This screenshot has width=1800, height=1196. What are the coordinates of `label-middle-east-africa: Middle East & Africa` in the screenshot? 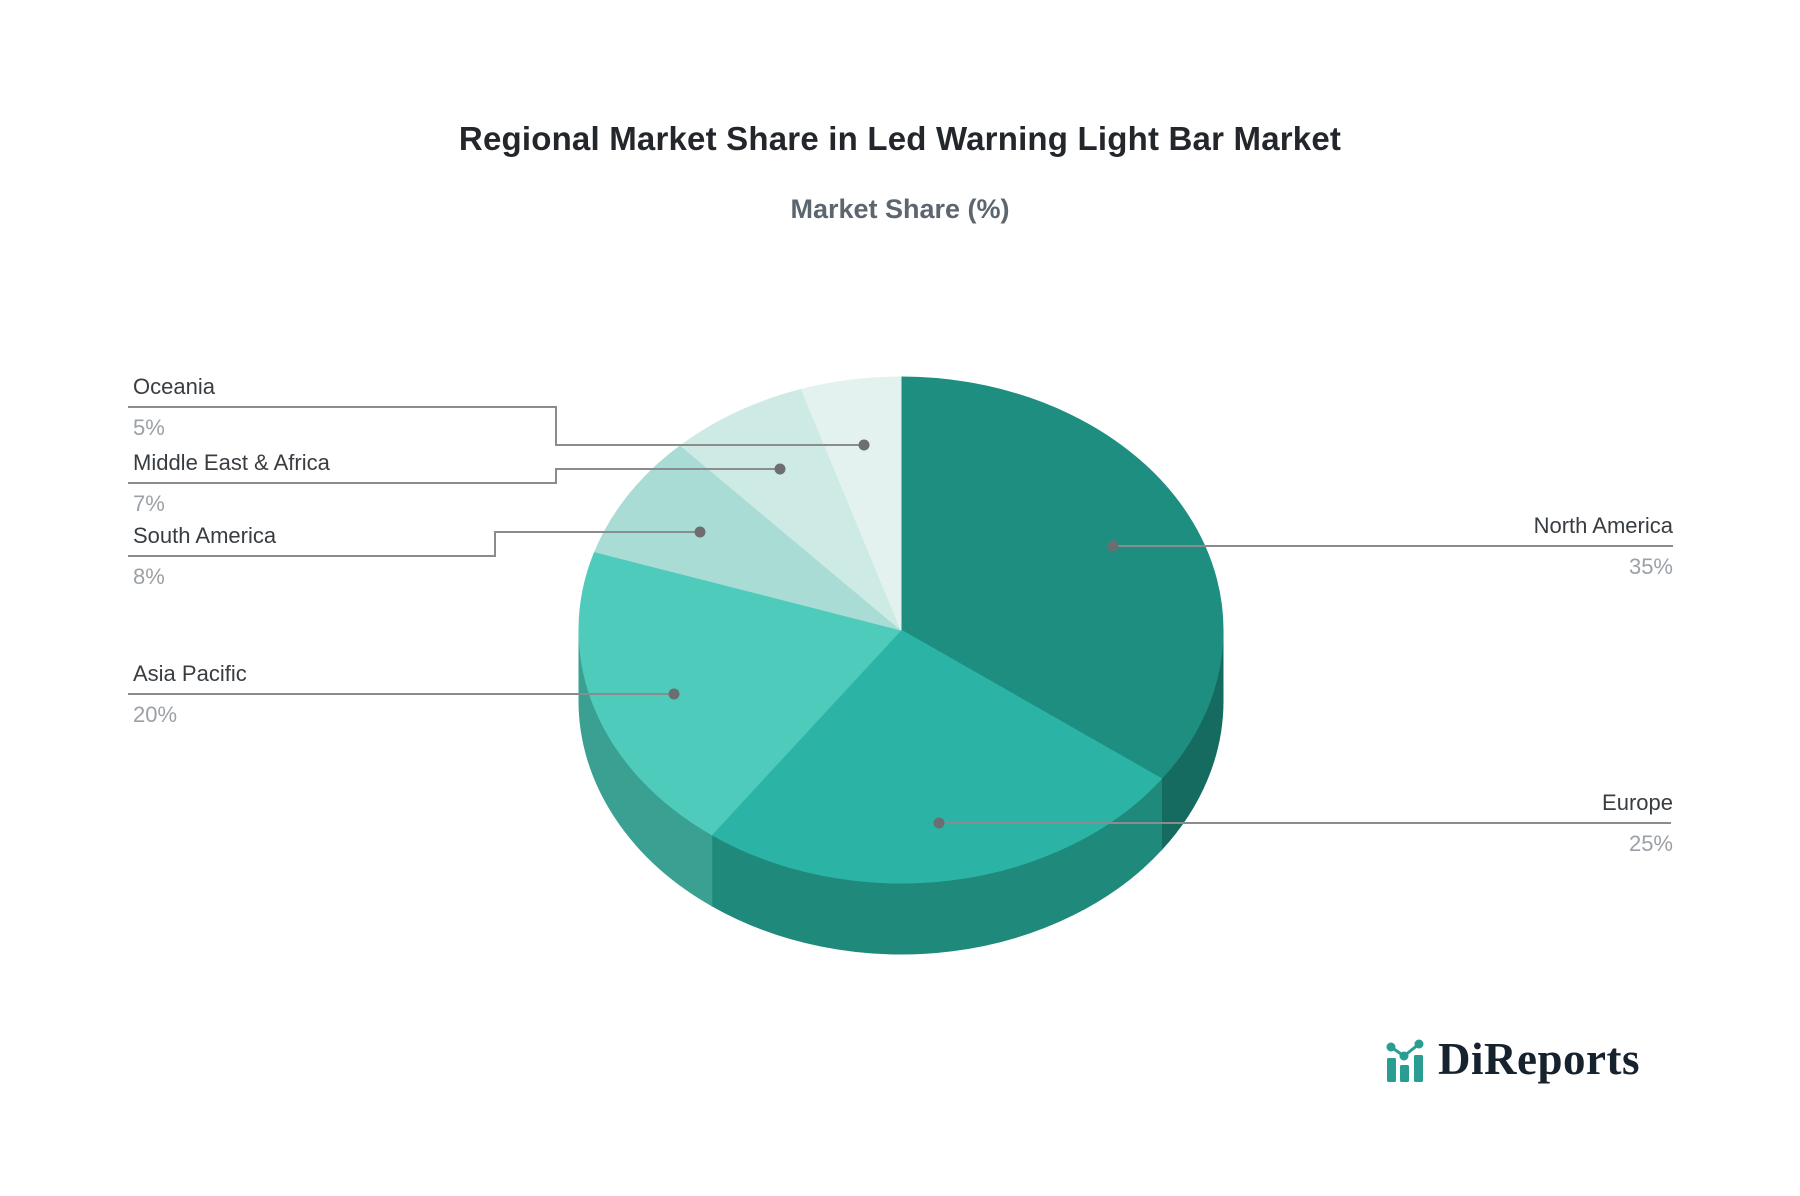 It's located at (231, 462).